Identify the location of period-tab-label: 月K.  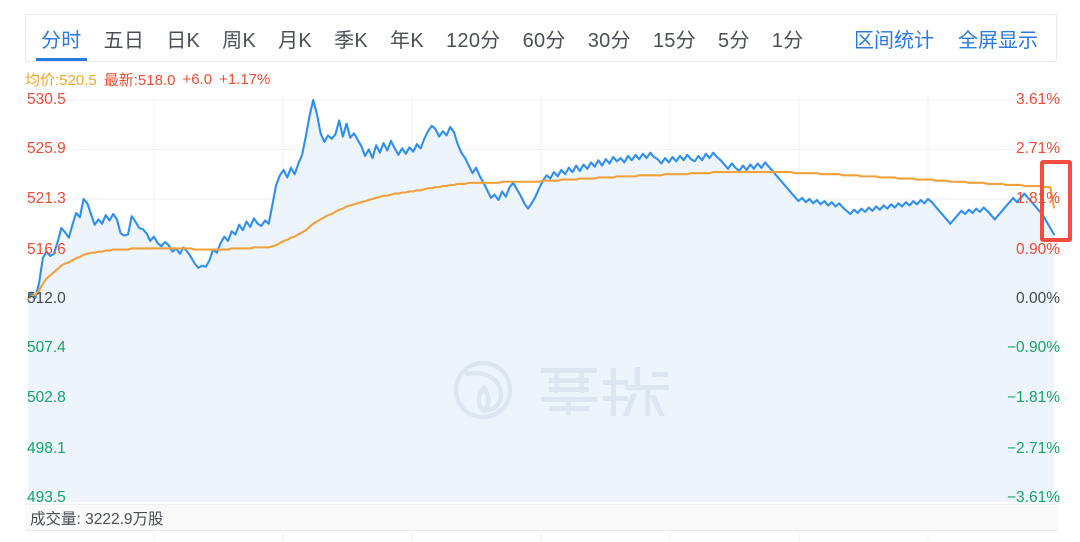
(295, 40).